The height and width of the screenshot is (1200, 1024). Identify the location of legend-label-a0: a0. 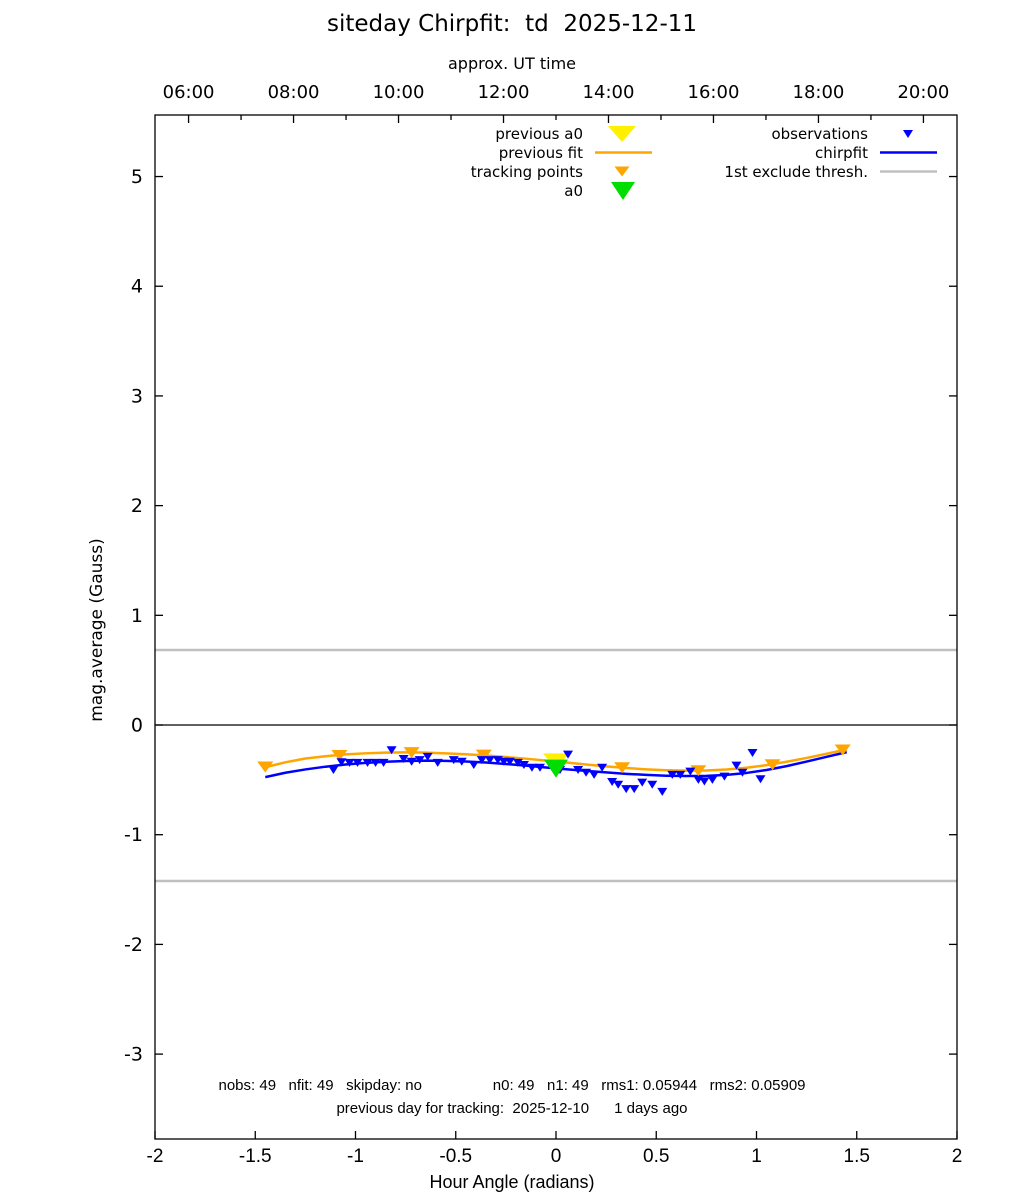
(573, 191).